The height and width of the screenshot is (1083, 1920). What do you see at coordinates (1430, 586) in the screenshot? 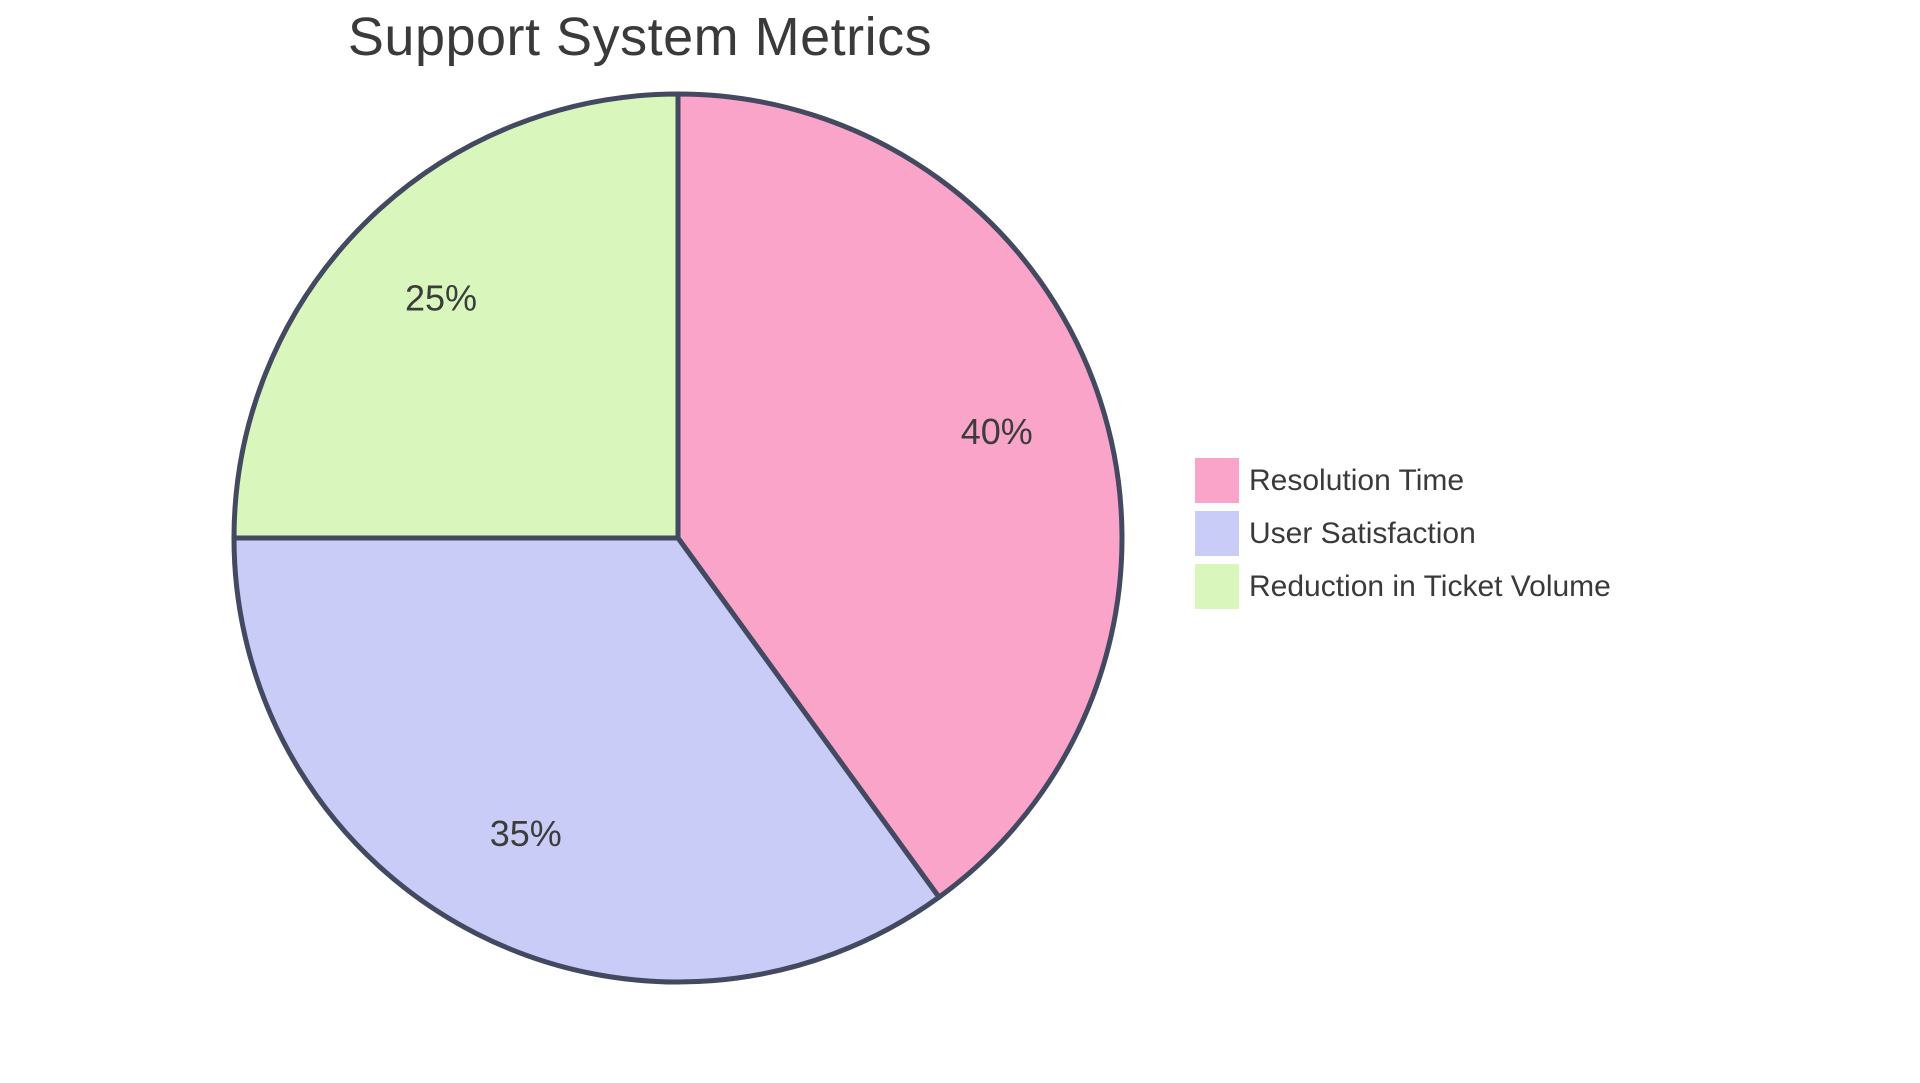
I see `legend-label: Reduction in Ticket Volume` at bounding box center [1430, 586].